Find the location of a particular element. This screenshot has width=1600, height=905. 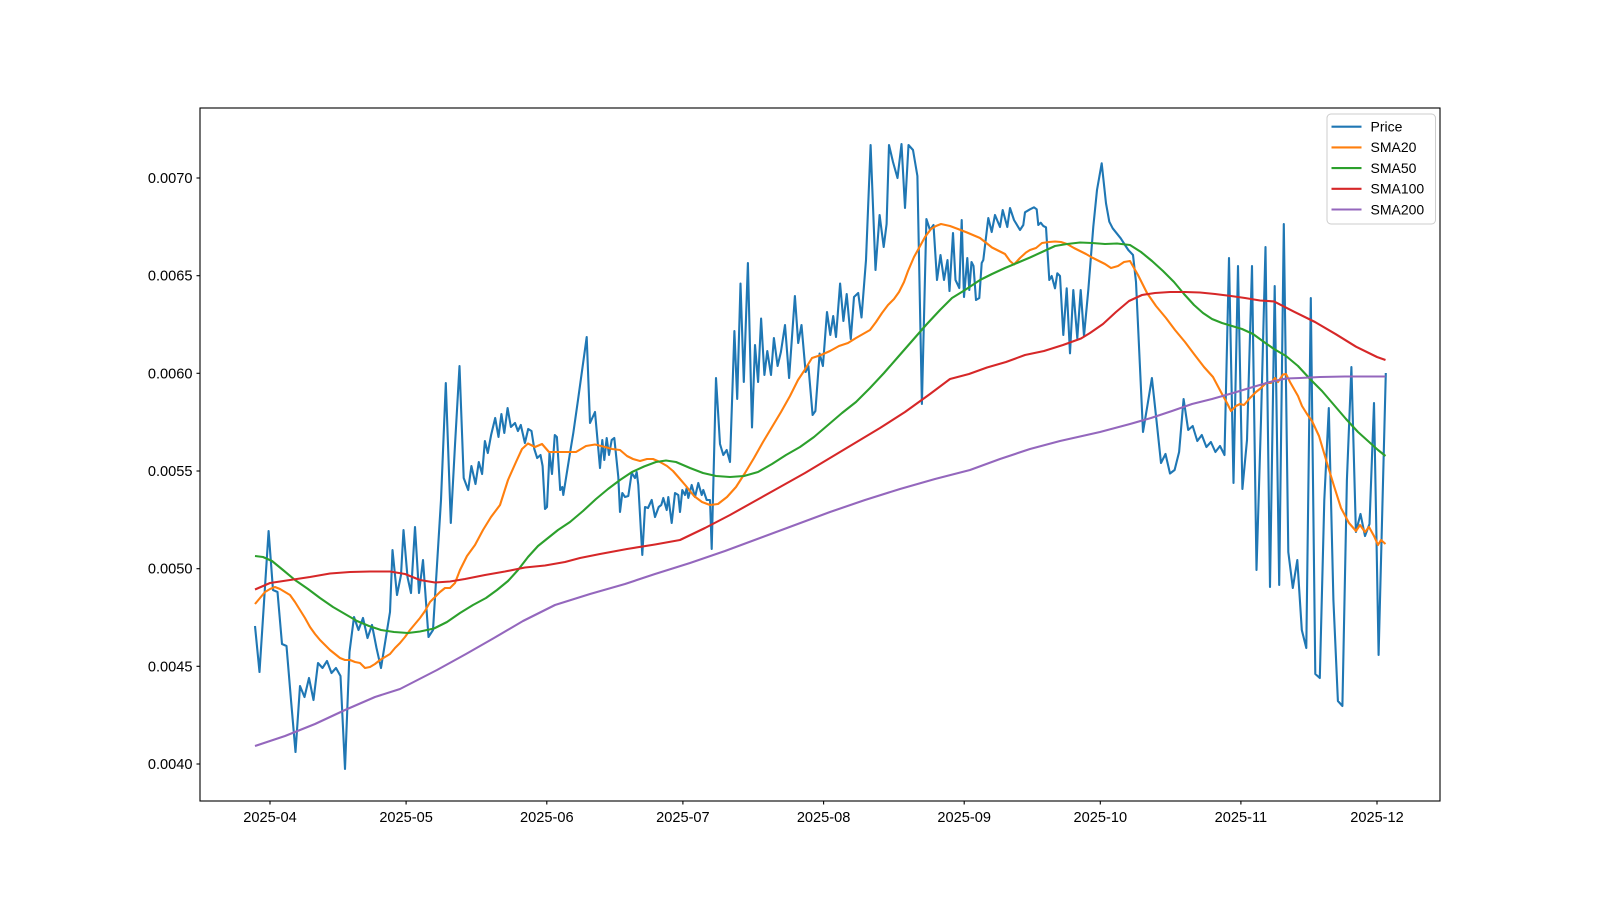

svg-text: SMA100 is located at coordinates (1398, 189).